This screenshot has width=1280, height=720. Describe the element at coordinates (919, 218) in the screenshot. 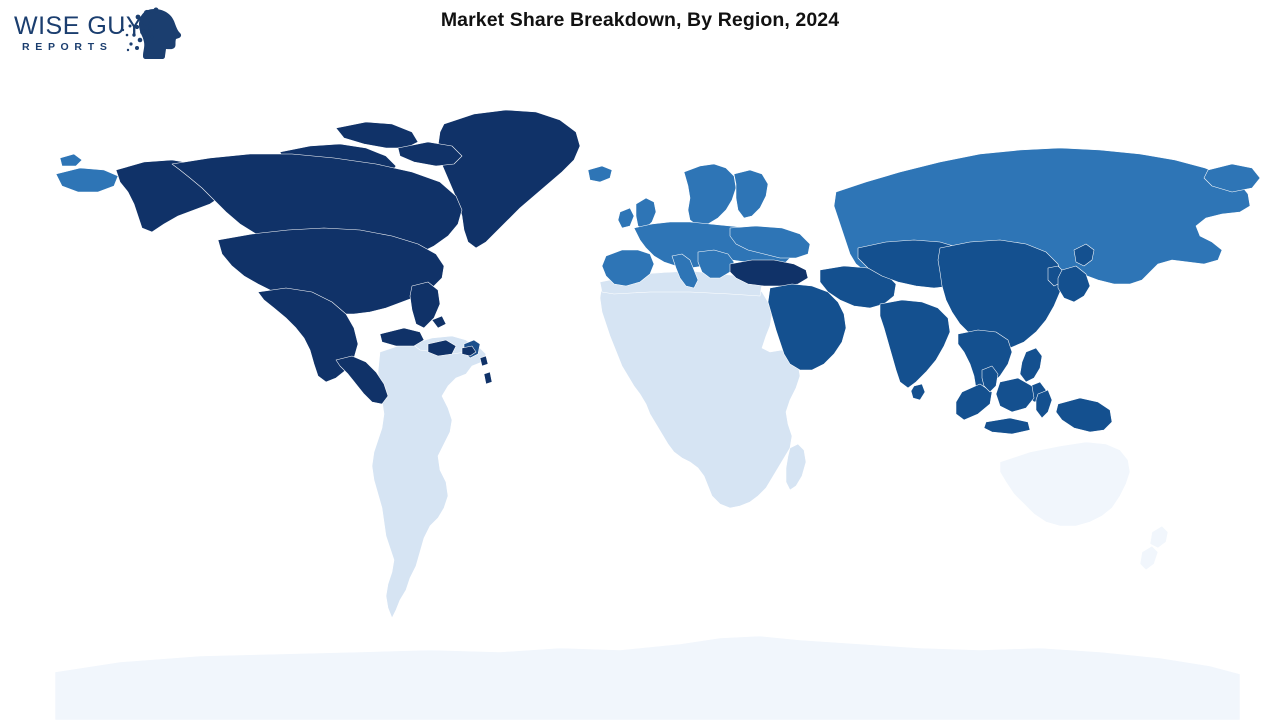

I see `region-europe-russia` at that location.